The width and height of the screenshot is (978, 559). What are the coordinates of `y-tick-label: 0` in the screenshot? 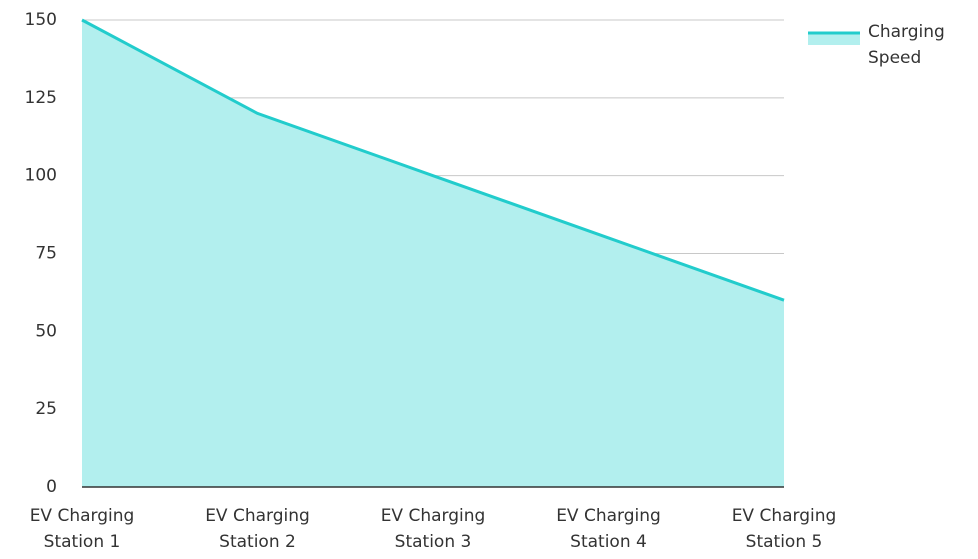 It's located at (51, 487).